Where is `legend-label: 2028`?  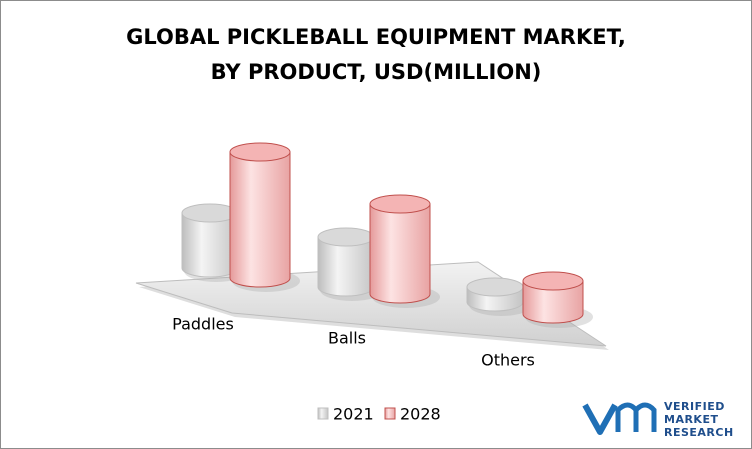
legend-label: 2028 is located at coordinates (420, 414).